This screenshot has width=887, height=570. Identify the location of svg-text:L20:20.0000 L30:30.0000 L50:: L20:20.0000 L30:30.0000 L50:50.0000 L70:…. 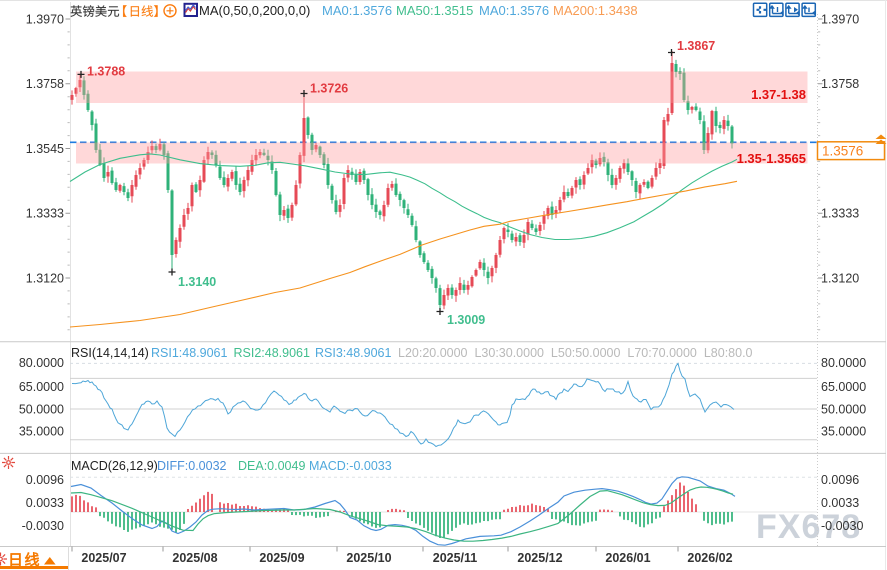
(575, 353).